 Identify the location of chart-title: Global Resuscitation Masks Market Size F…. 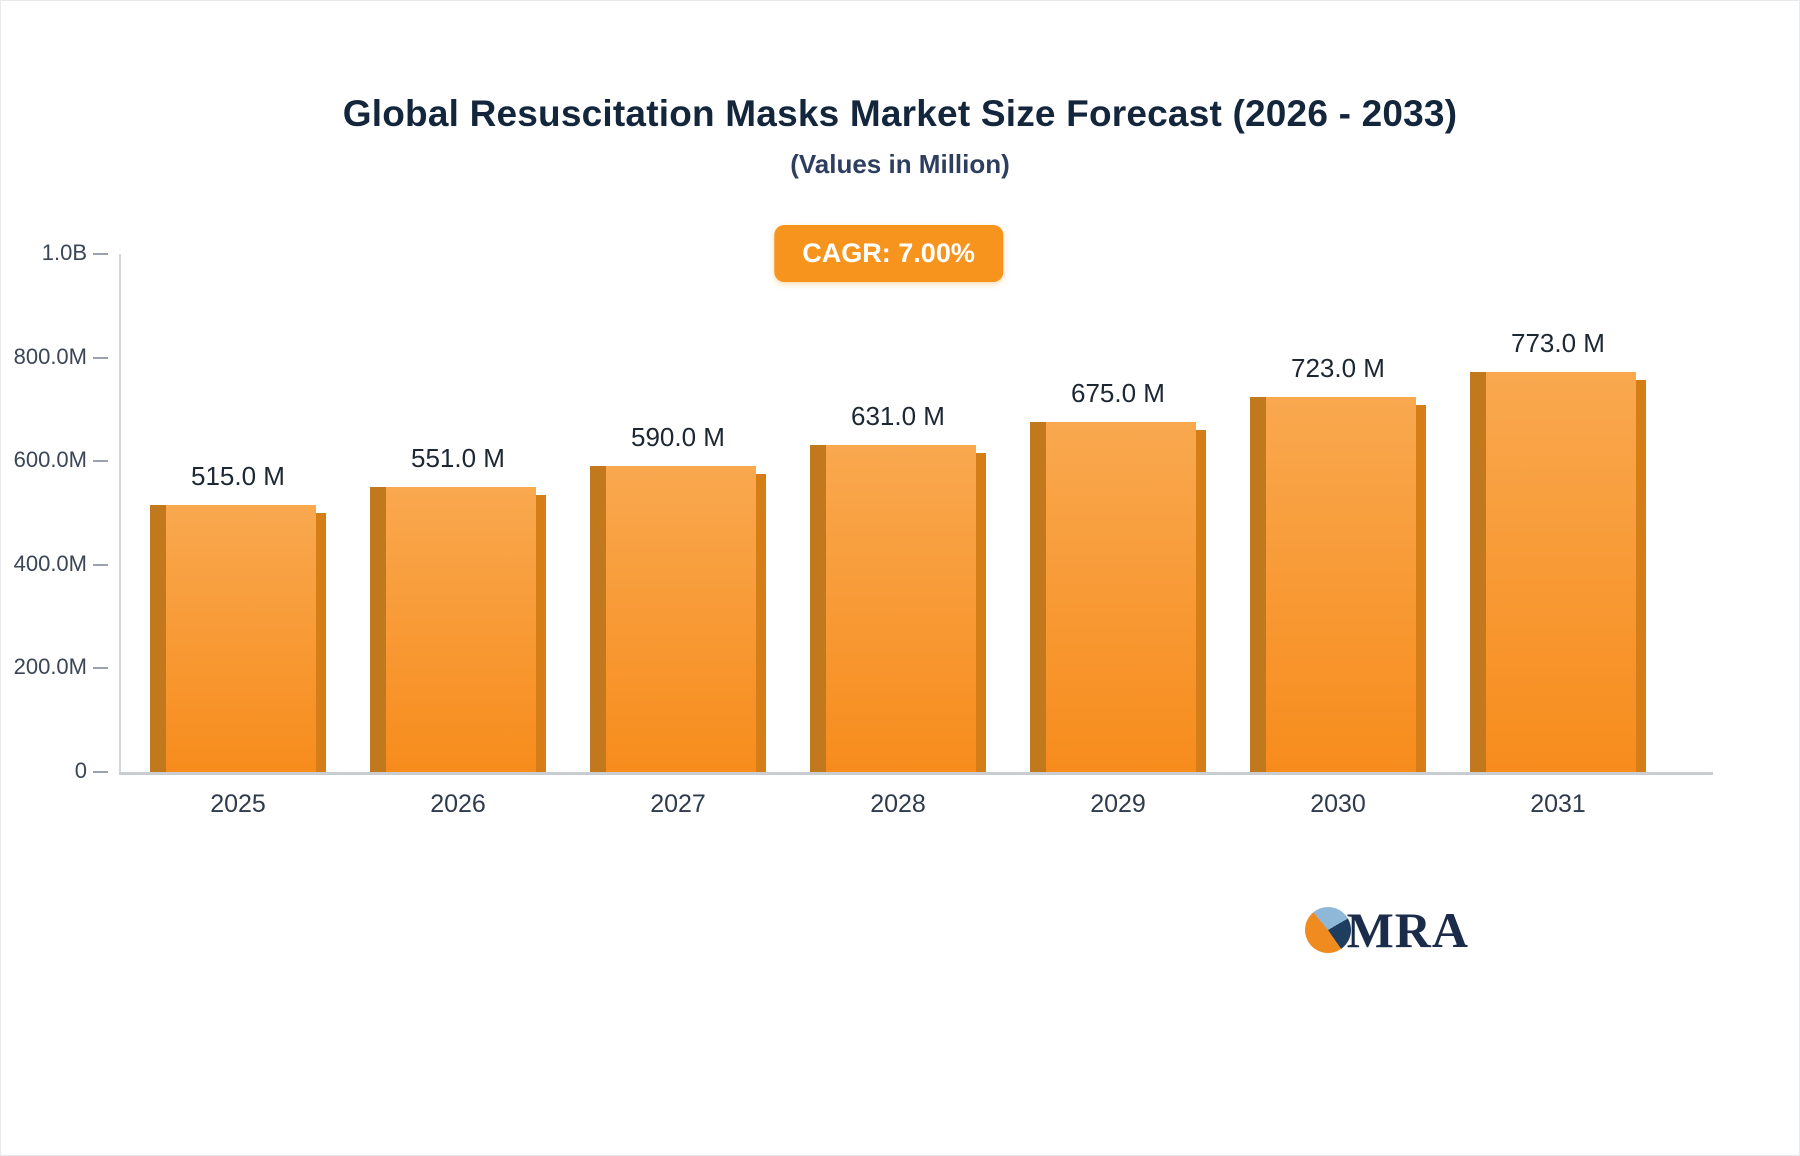
(900, 113).